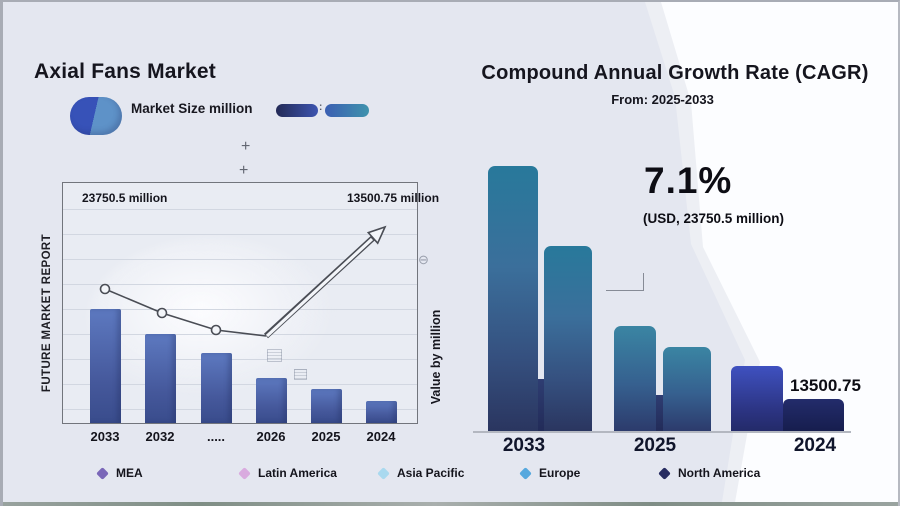 The width and height of the screenshot is (900, 506). I want to click on right-chart-axis-line, so click(662, 432).